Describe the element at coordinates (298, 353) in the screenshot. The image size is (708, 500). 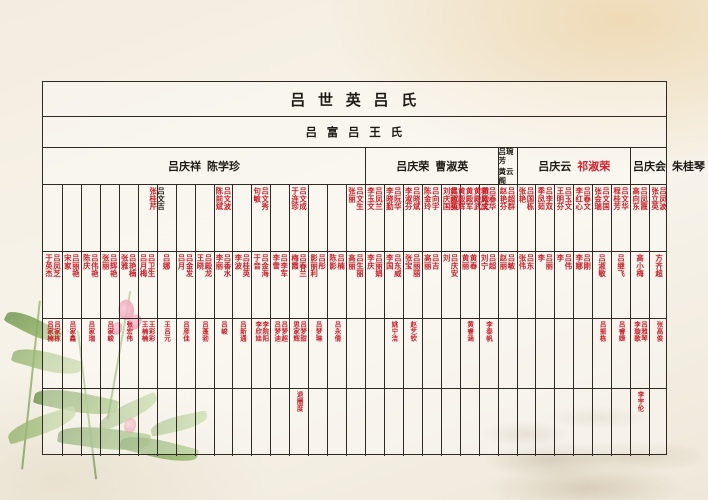
I see `g6-name-cell: 吕梦甜 思家辉` at that location.